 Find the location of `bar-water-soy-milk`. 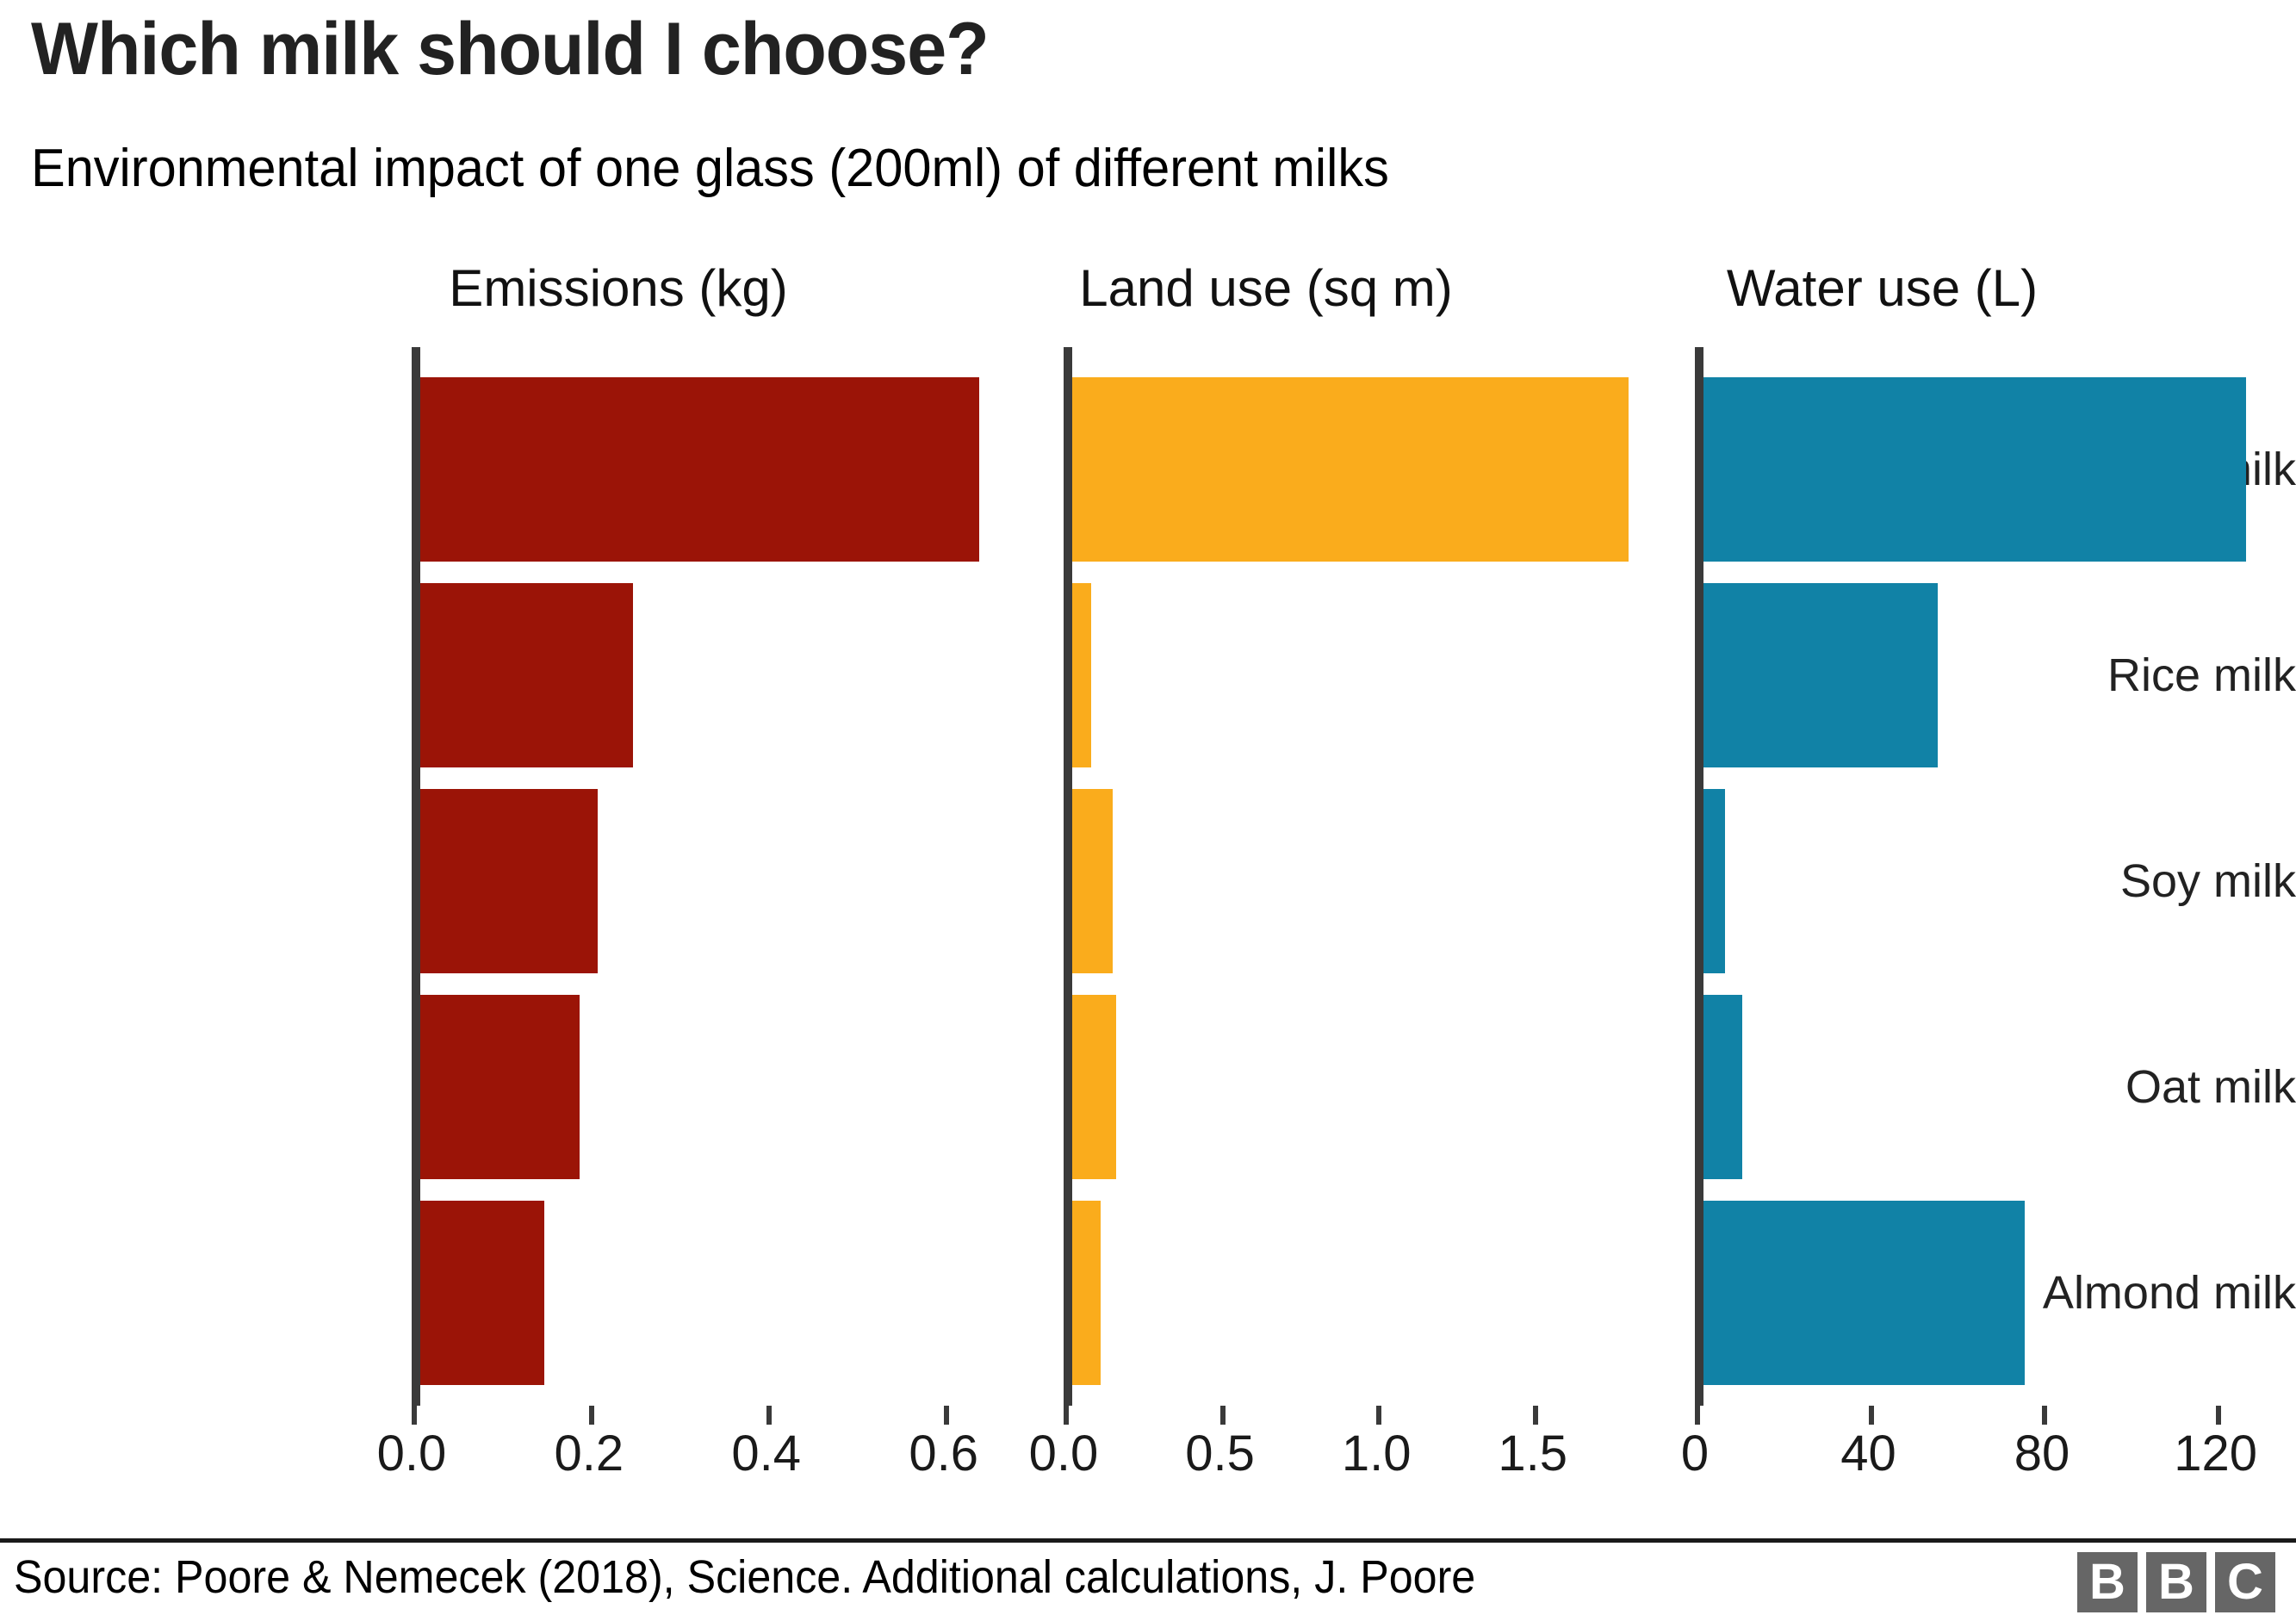

bar-water-soy-milk is located at coordinates (1714, 881).